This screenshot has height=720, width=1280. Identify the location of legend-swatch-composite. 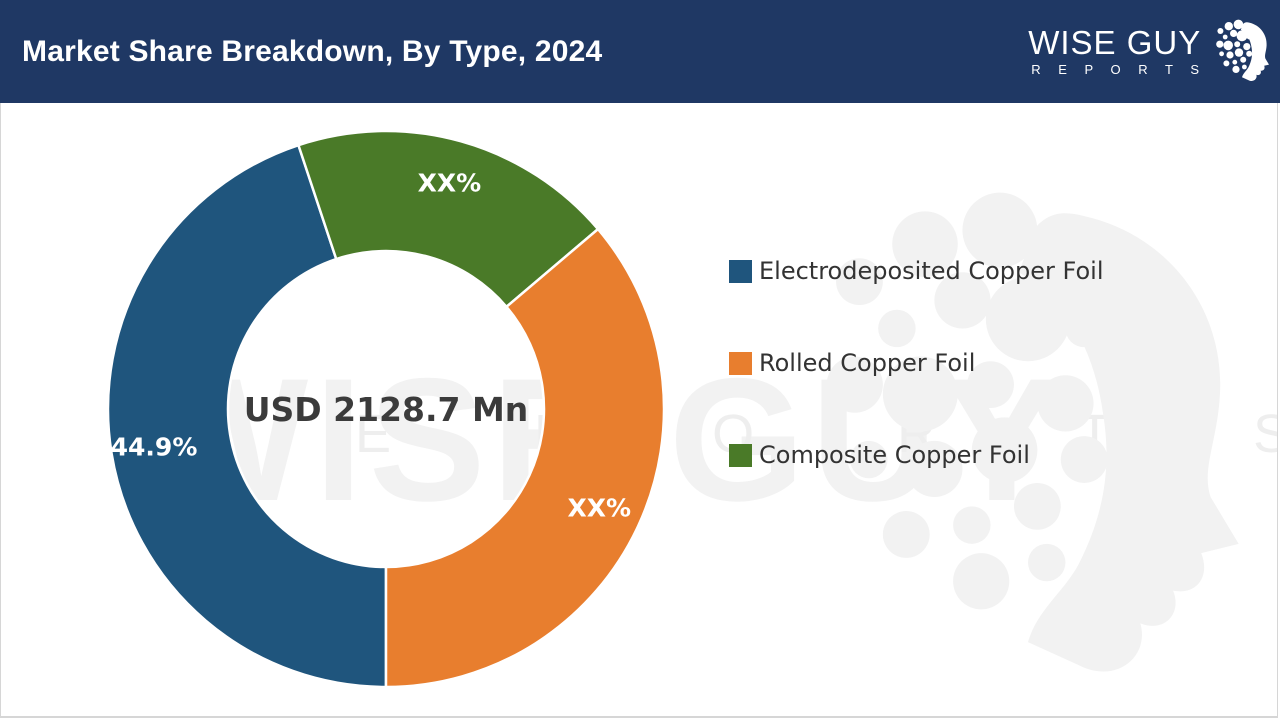
(740, 455).